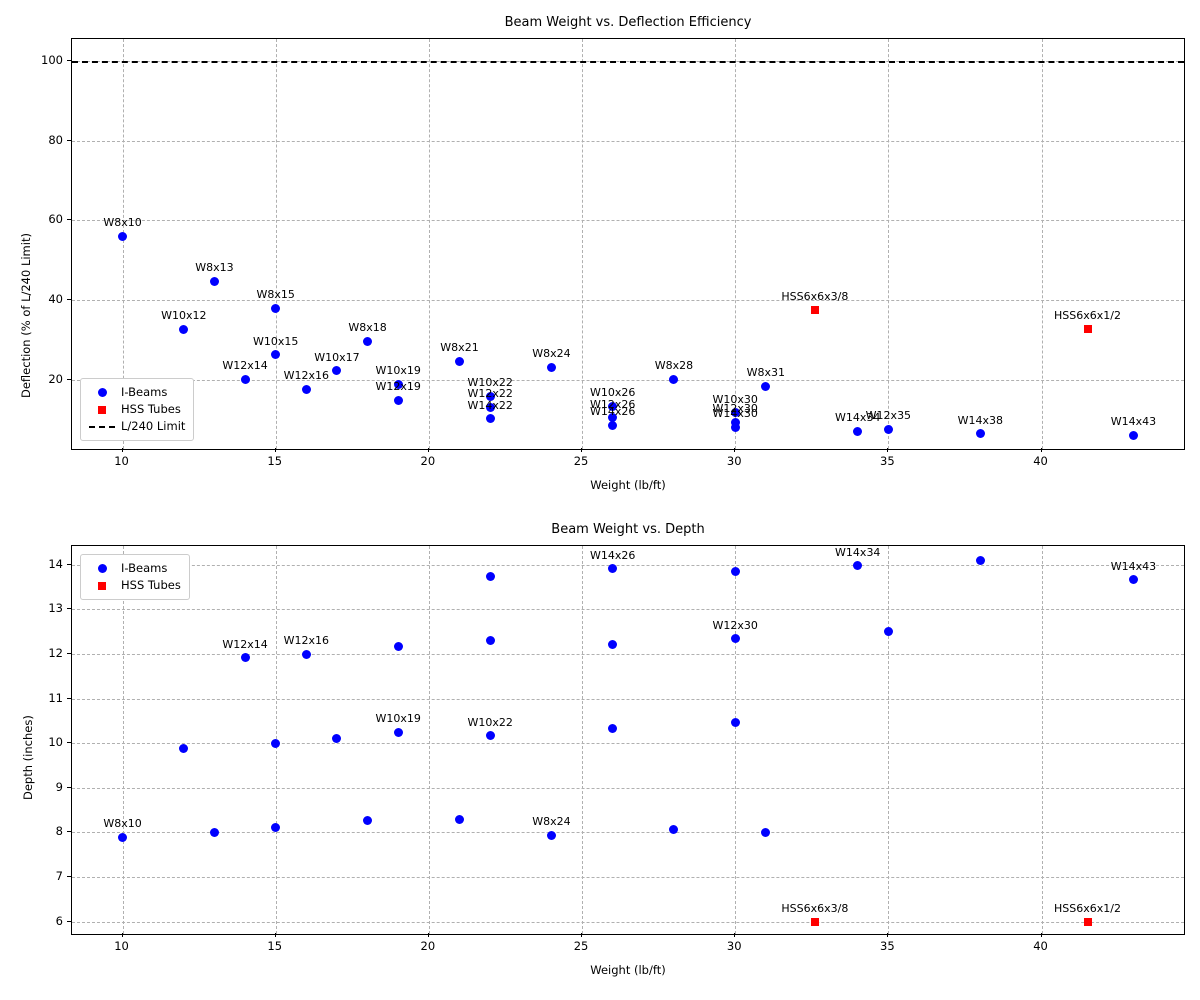  I want to click on y-tick-label: 80, so click(55, 139).